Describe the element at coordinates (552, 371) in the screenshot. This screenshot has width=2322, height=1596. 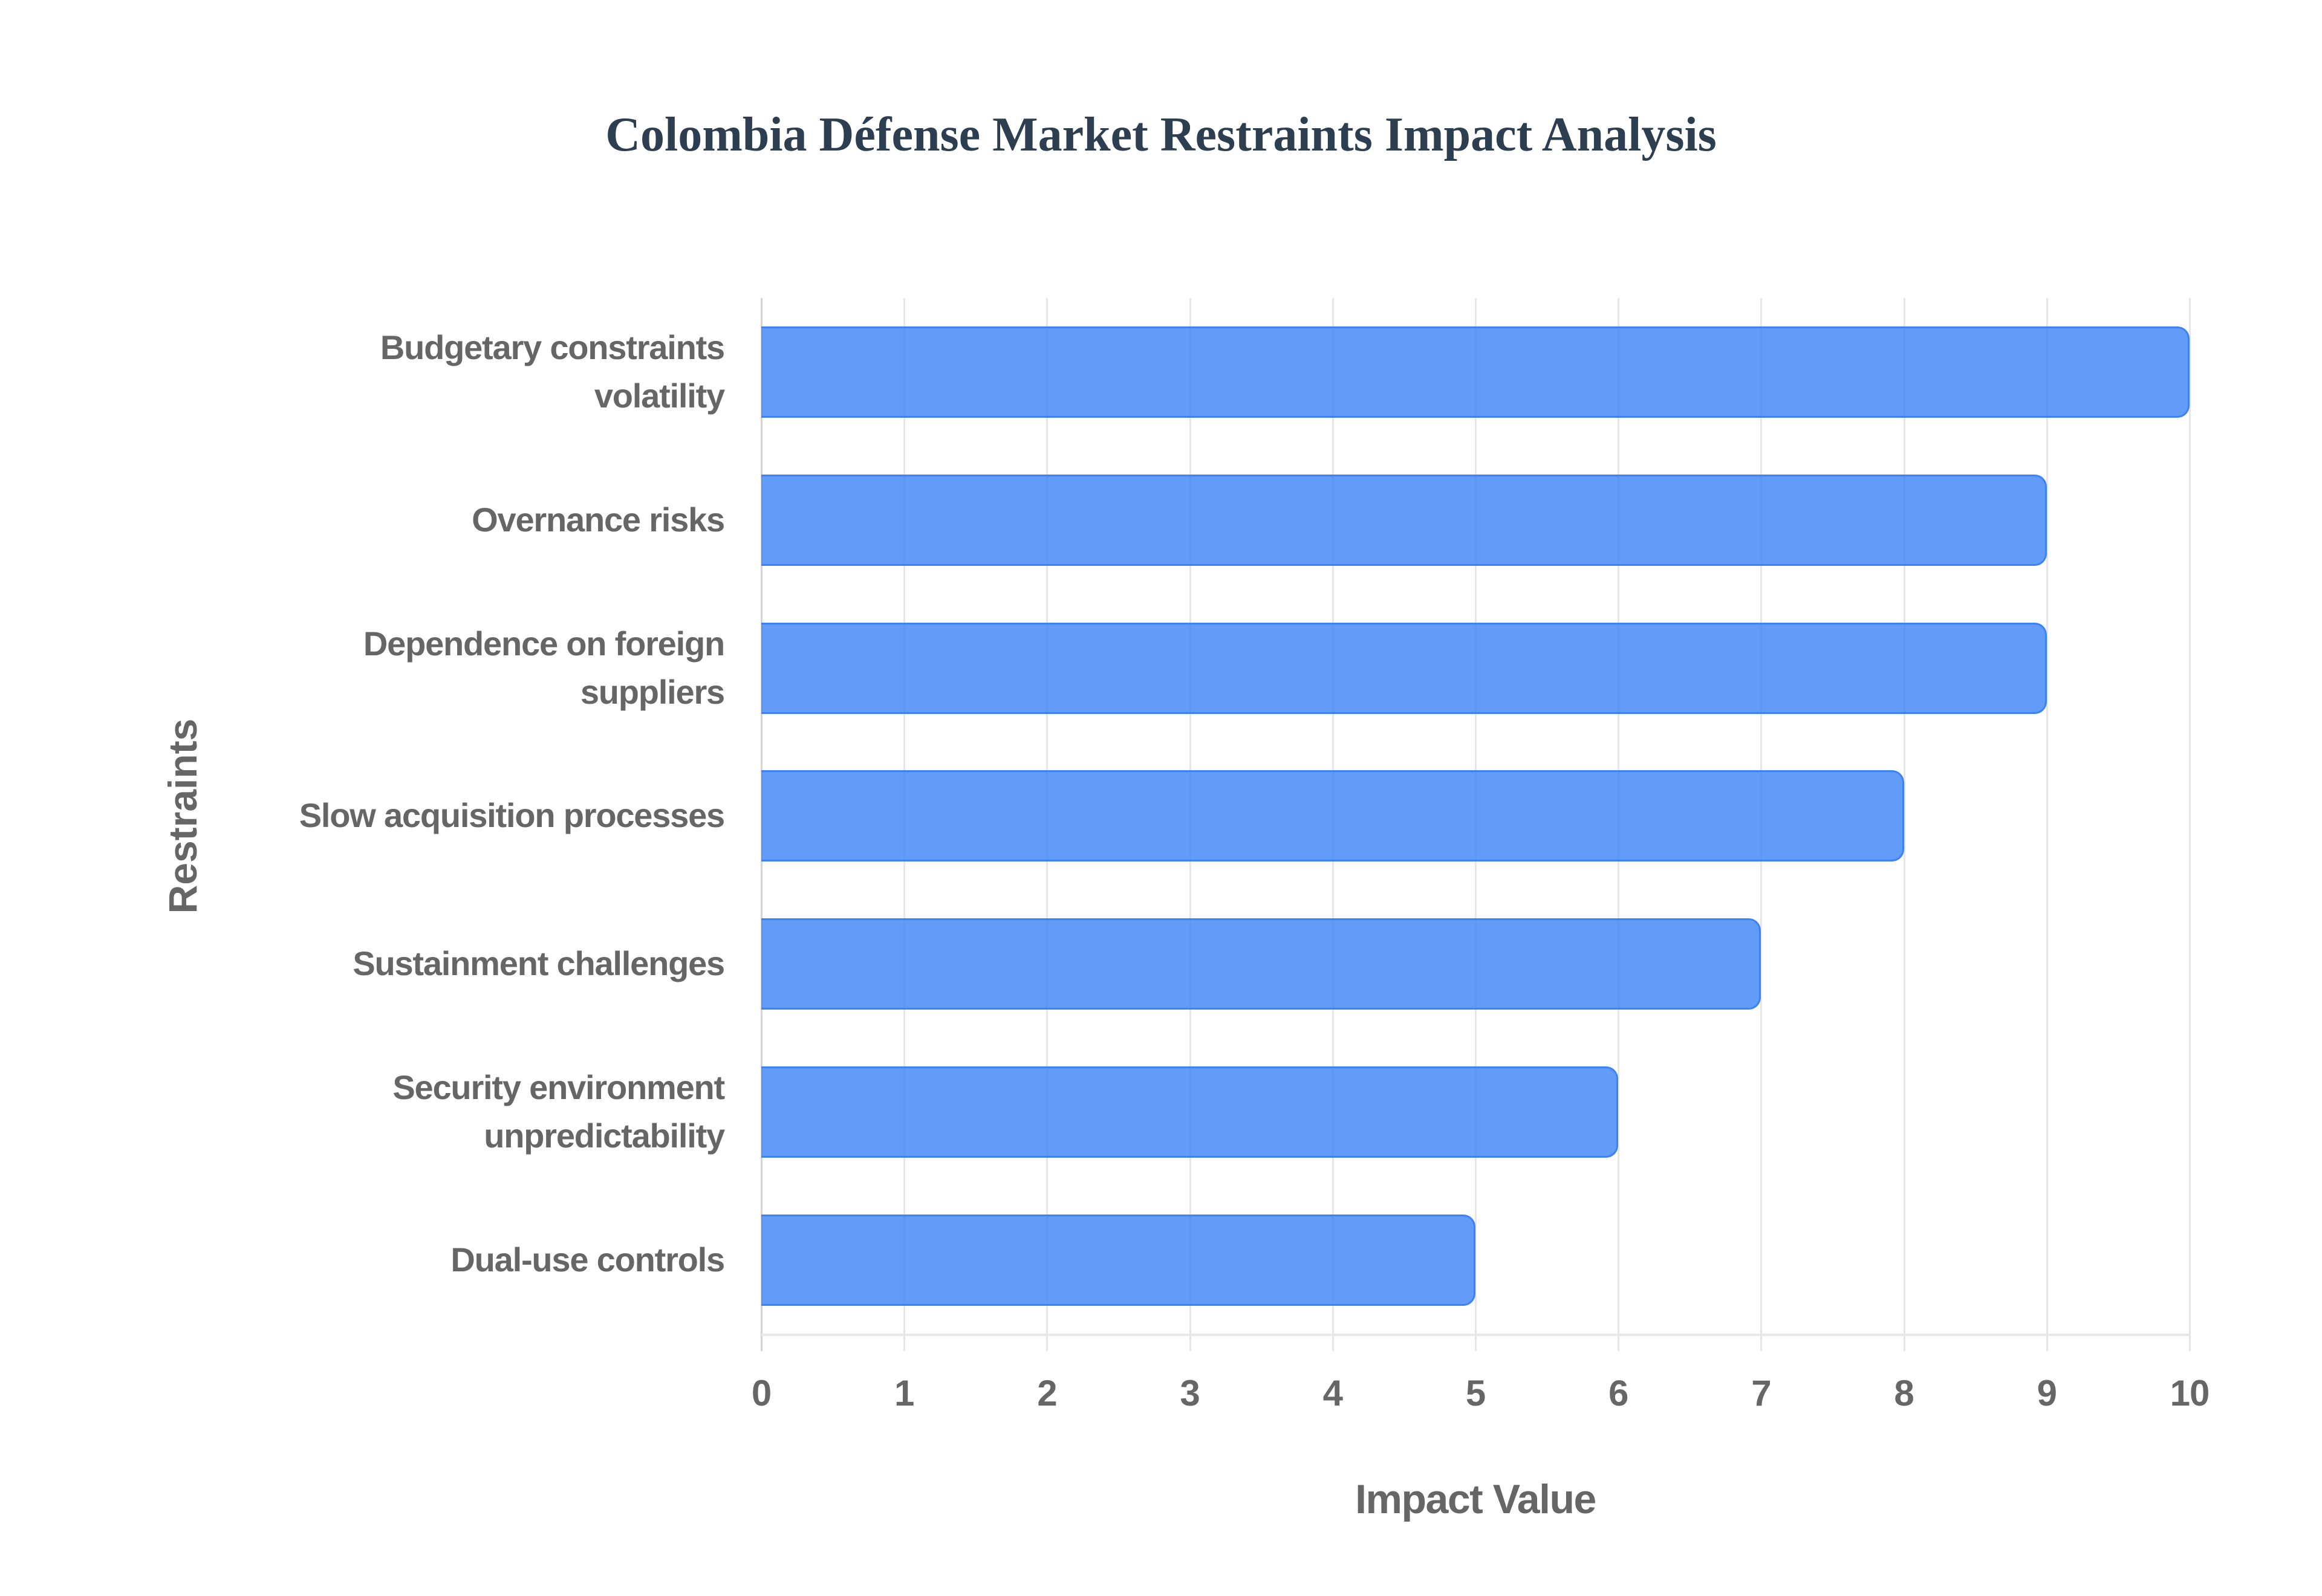
I see `y-tick-label: Budgetary constraints volatility` at that location.